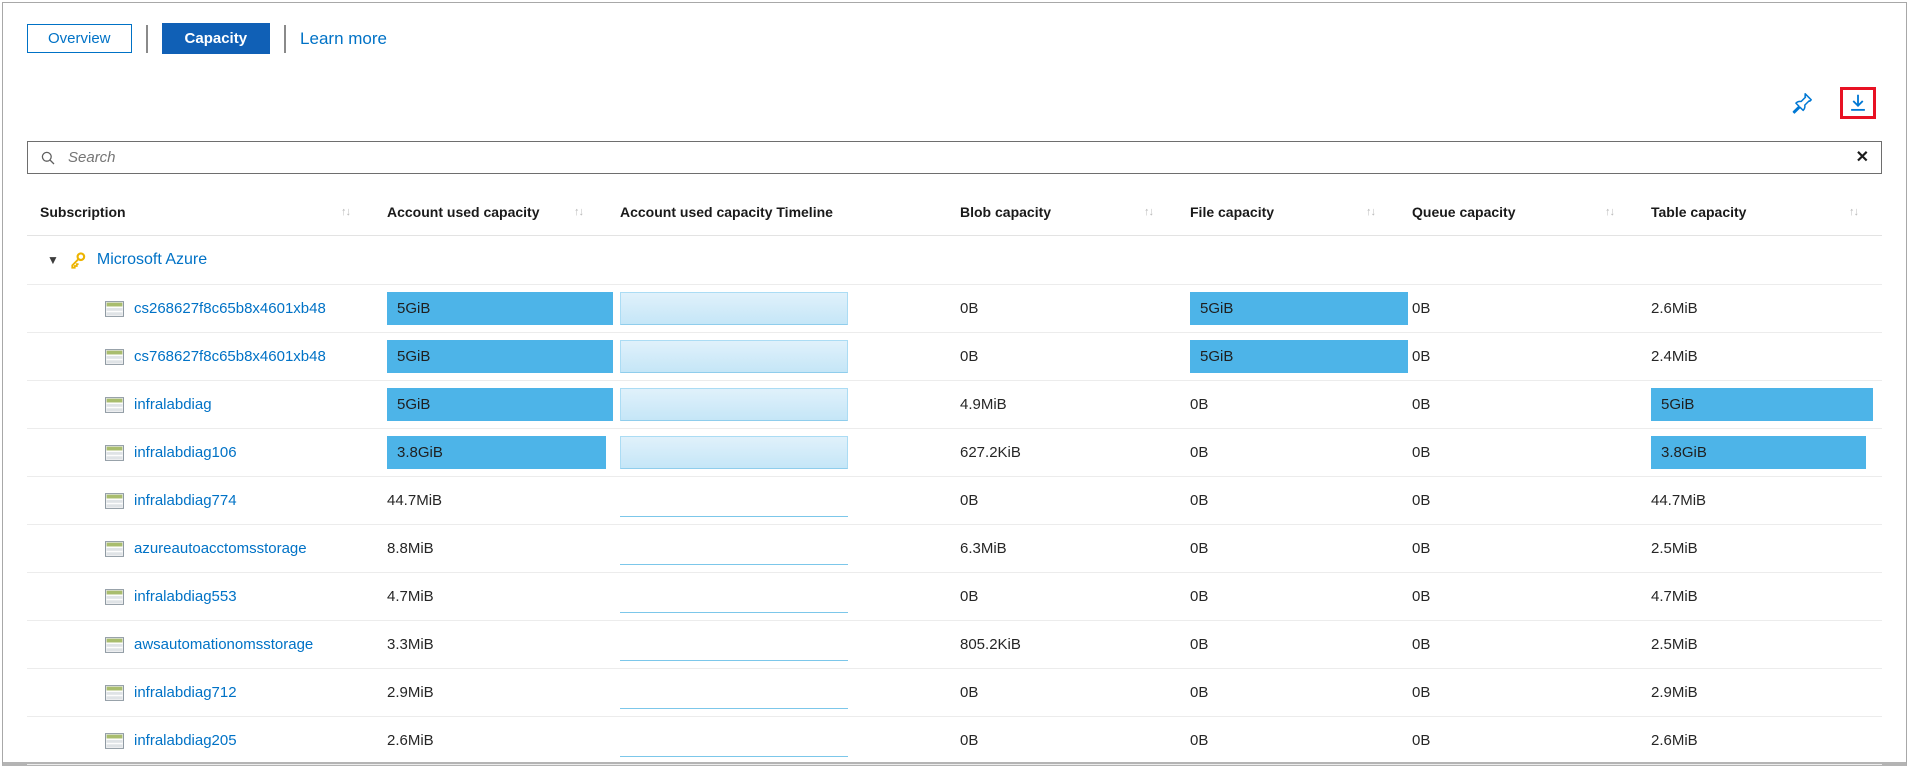  I want to click on subscription-cell: infralabdiag553, so click(200, 596).